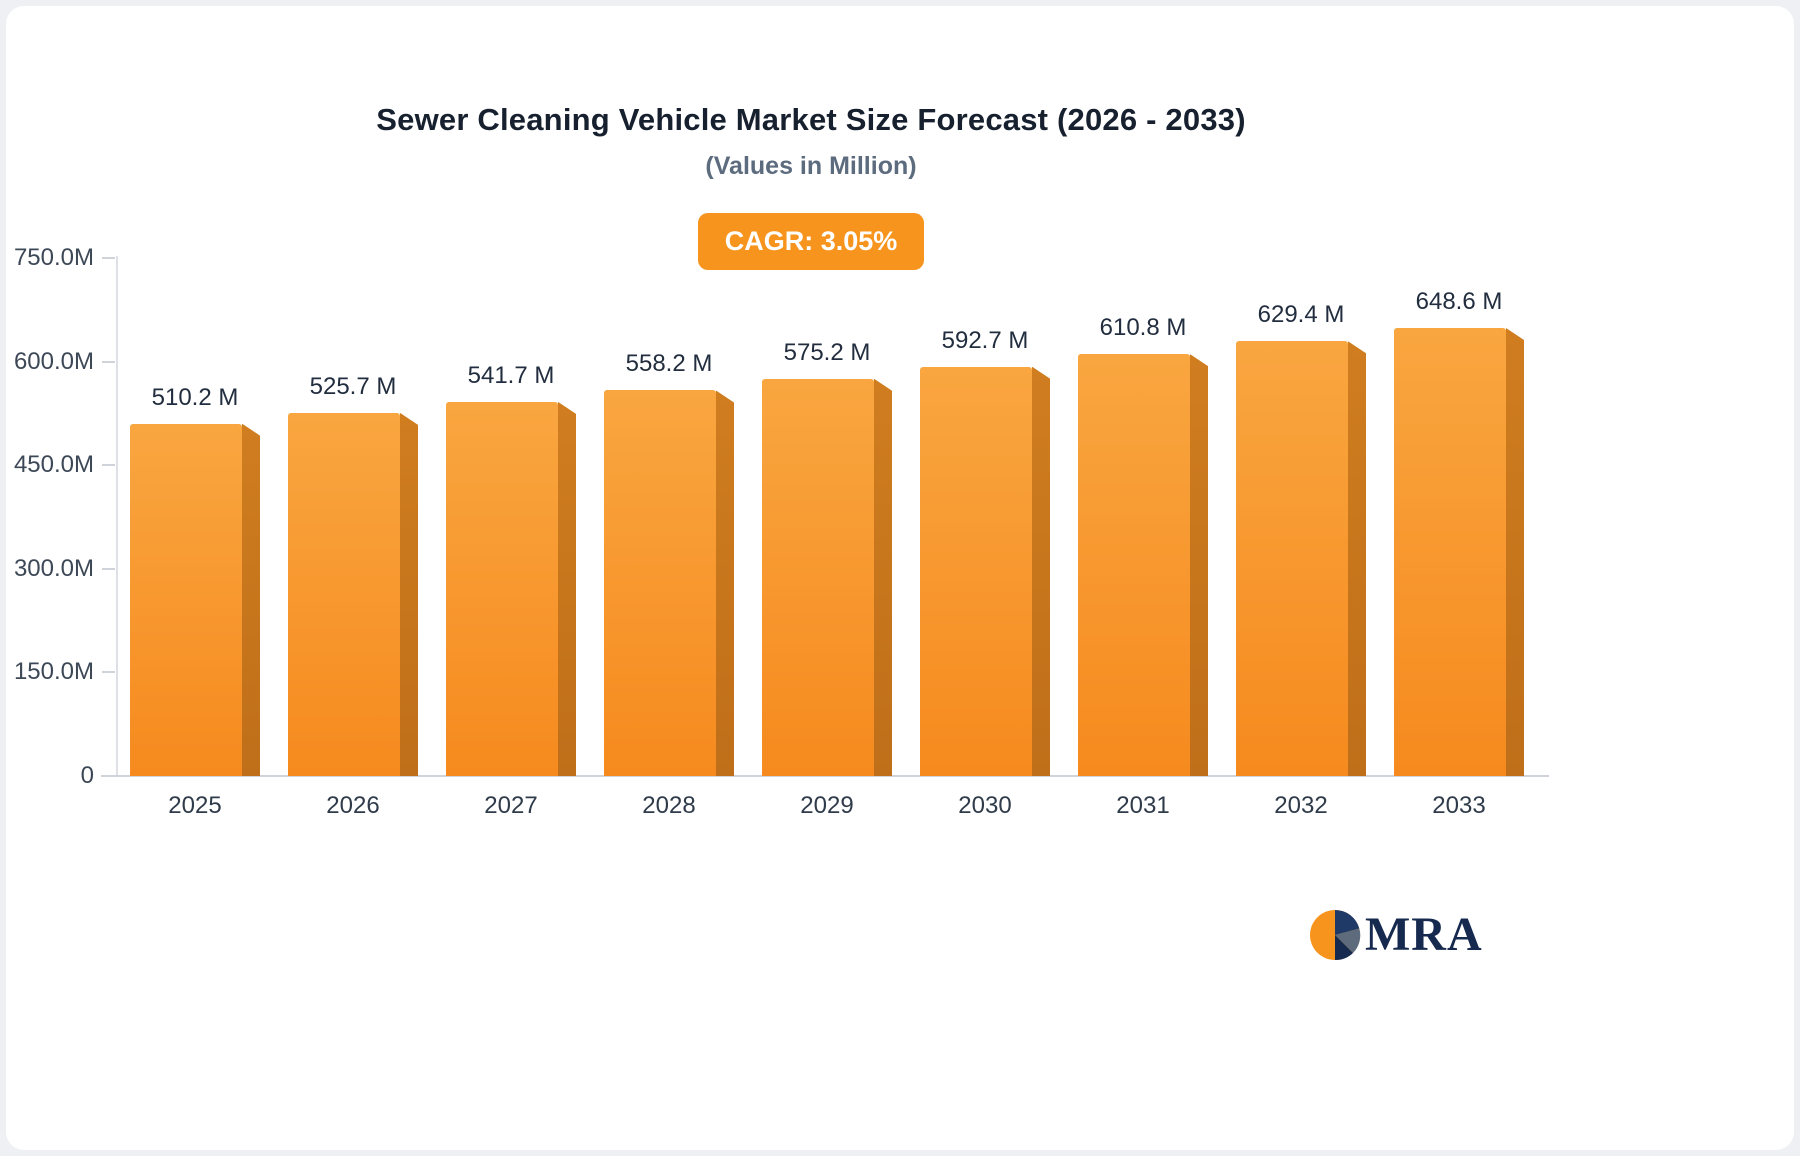 The width and height of the screenshot is (1800, 1156). What do you see at coordinates (811, 241) in the screenshot?
I see `cagr-badge: CAGR: 3.05%` at bounding box center [811, 241].